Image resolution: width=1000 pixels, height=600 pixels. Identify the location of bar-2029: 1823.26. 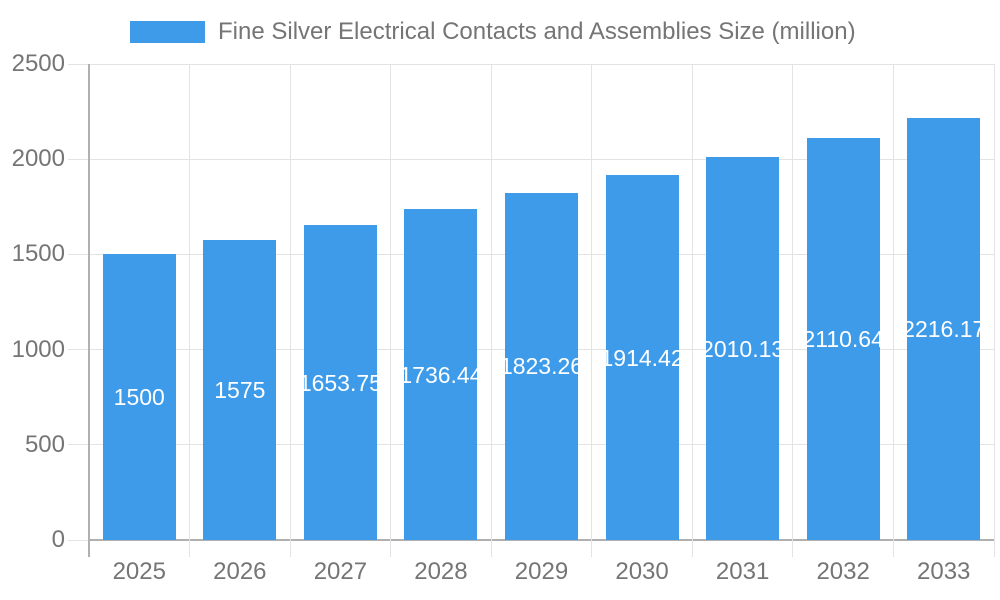
(541, 366).